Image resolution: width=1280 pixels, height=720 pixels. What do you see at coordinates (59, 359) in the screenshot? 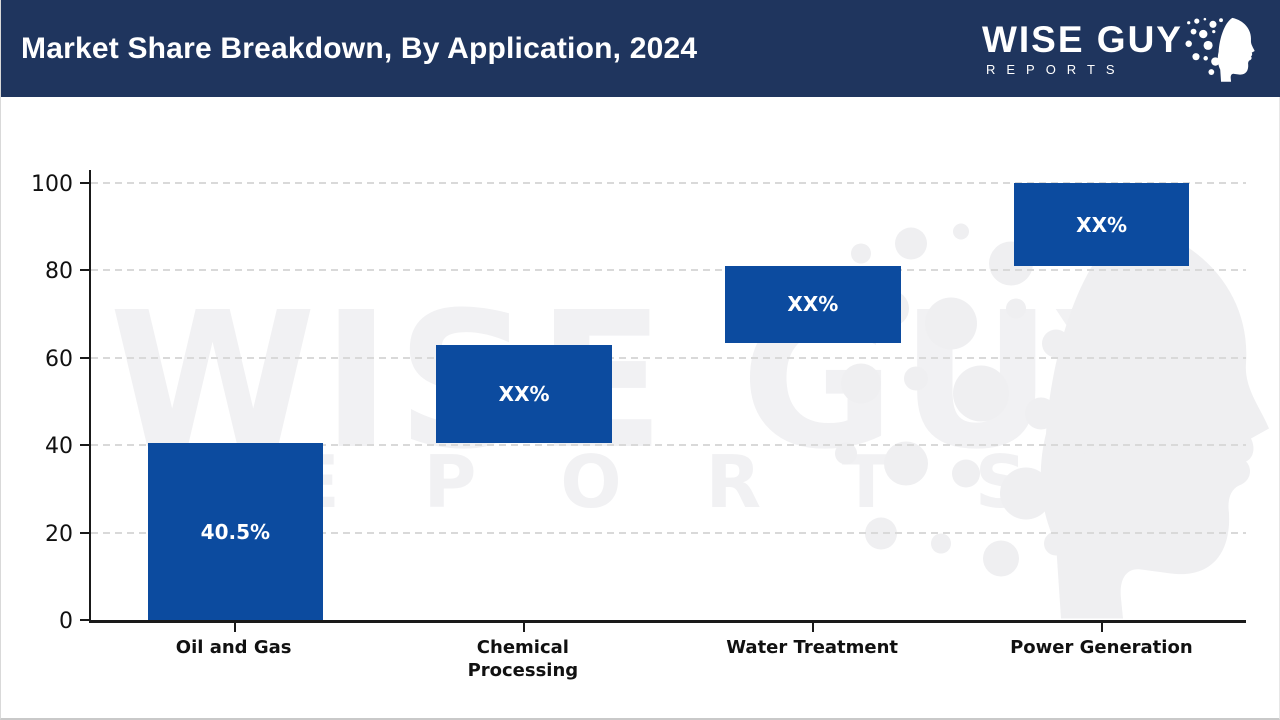
I see `y-tick-label-60: 60` at bounding box center [59, 359].